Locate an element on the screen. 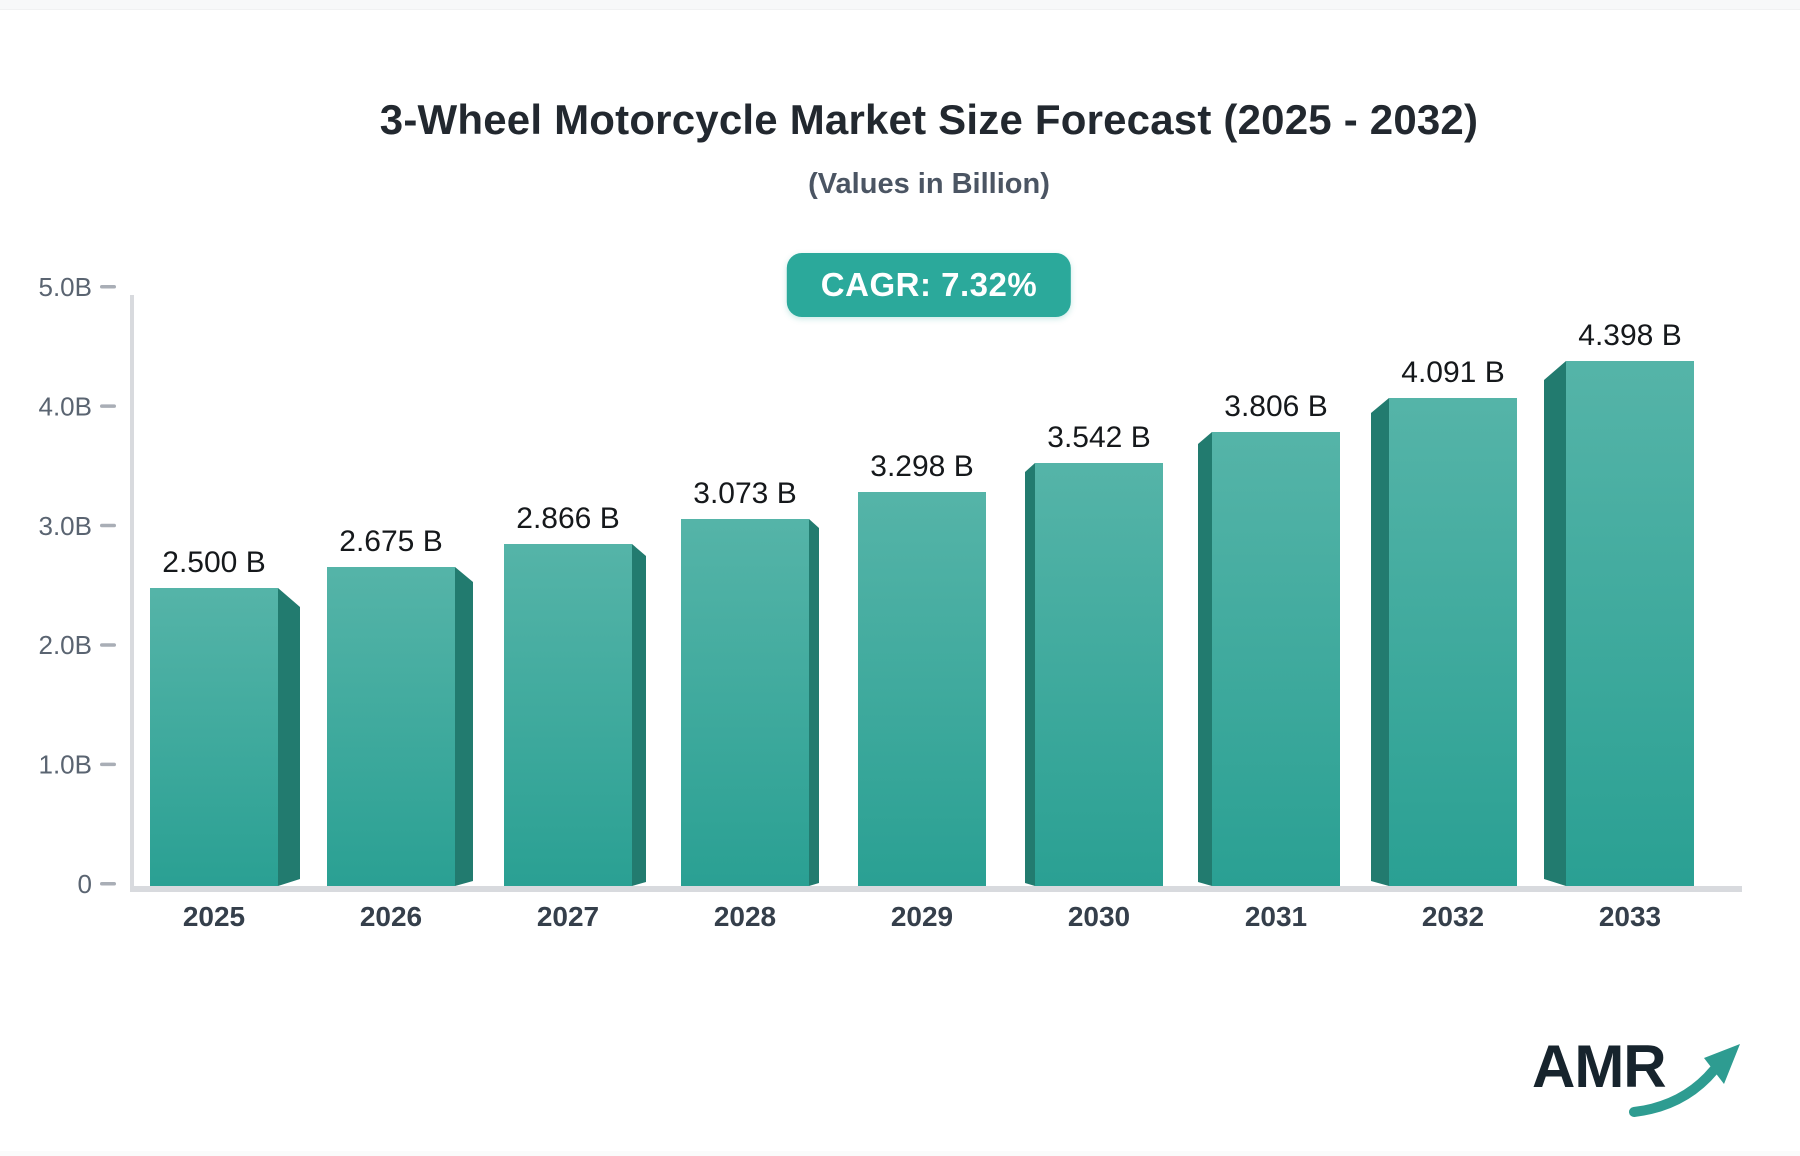 The height and width of the screenshot is (1156, 1800). x-axis-label: 2033 is located at coordinates (1630, 916).